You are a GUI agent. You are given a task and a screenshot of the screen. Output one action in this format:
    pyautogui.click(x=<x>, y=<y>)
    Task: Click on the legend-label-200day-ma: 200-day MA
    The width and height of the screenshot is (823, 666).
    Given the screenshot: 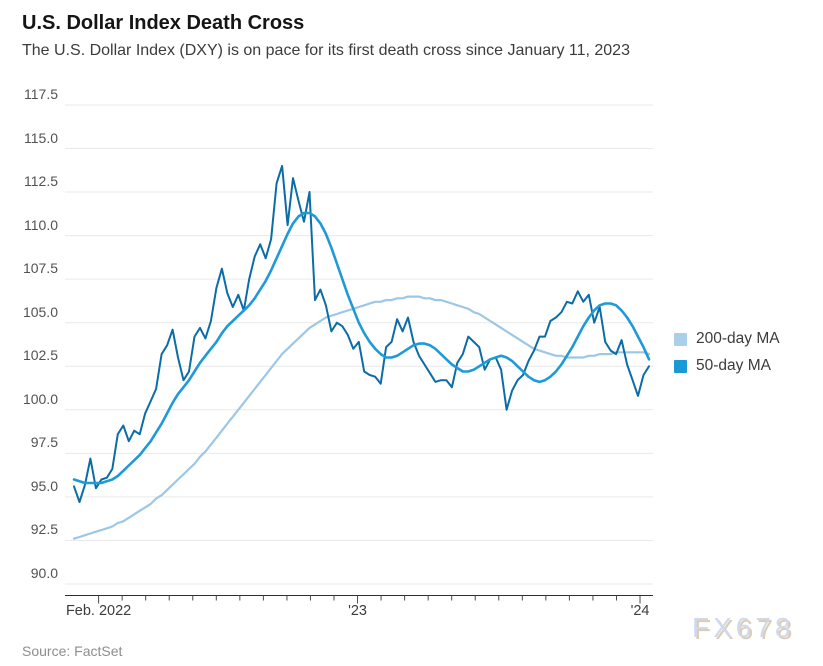 What is the action you would take?
    pyautogui.click(x=738, y=338)
    